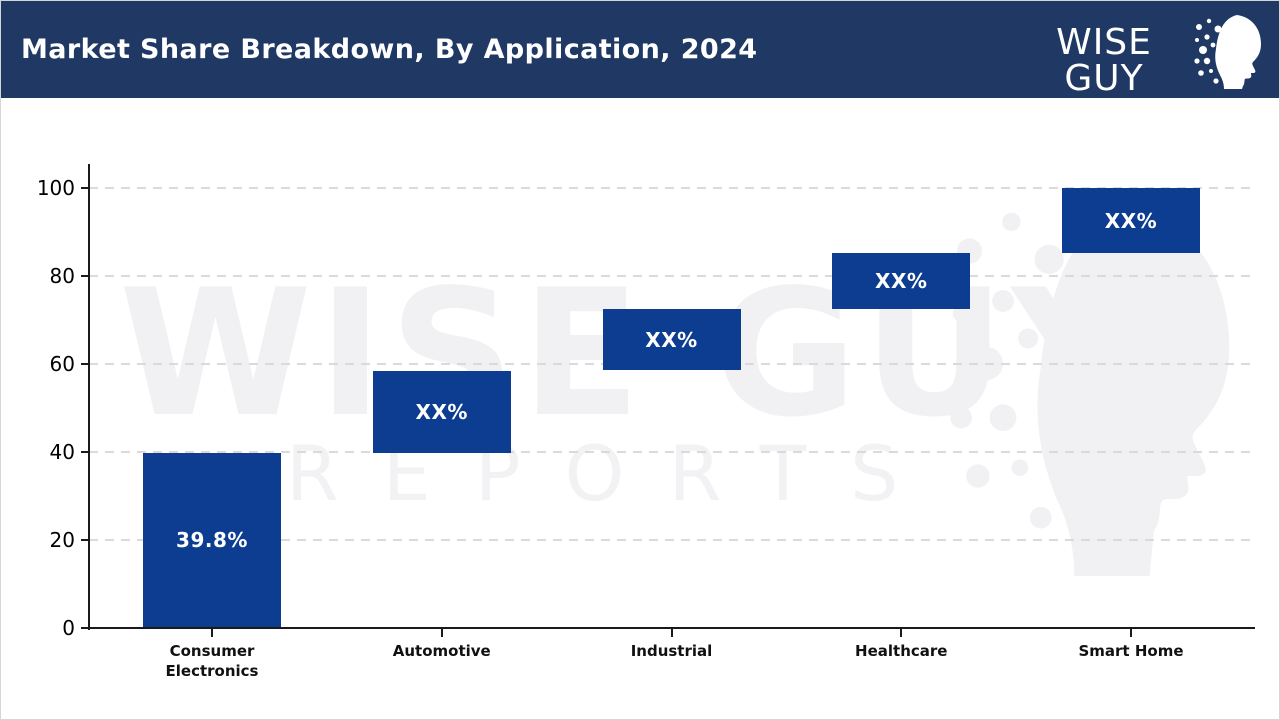  What do you see at coordinates (1228, 51) in the screenshot?
I see `logo-face-icon` at bounding box center [1228, 51].